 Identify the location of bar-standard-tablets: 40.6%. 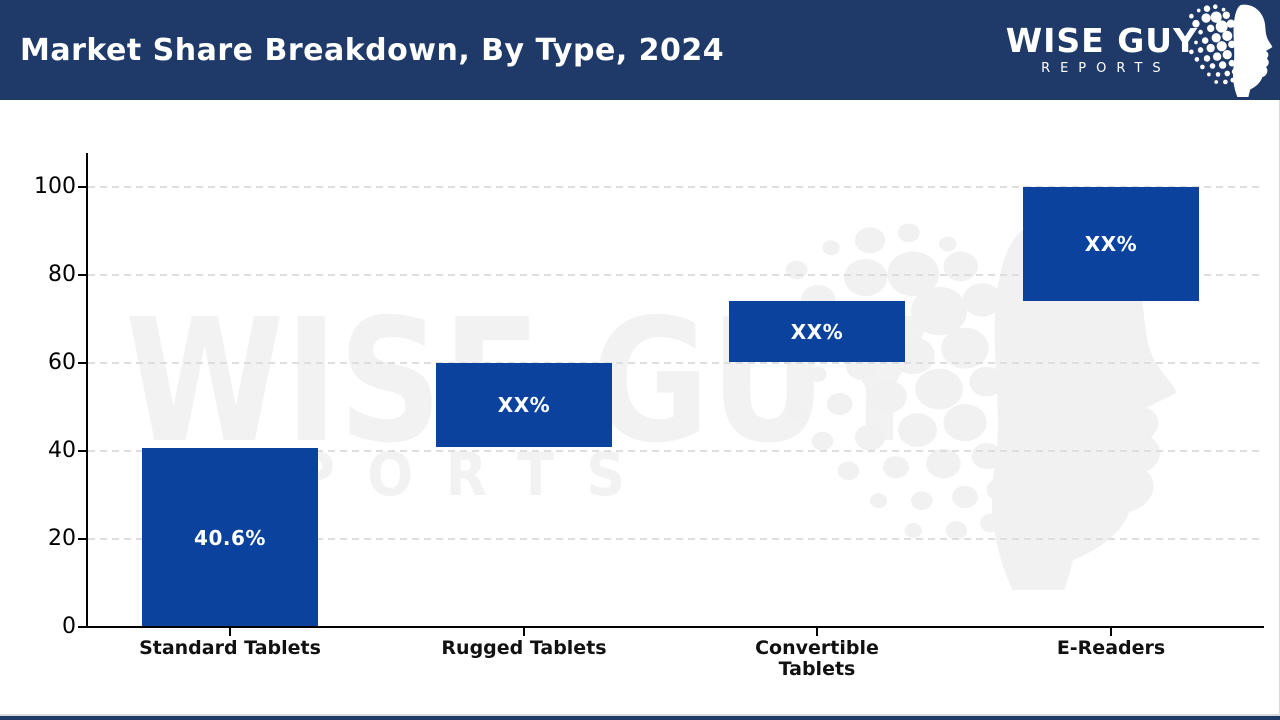
(230, 537).